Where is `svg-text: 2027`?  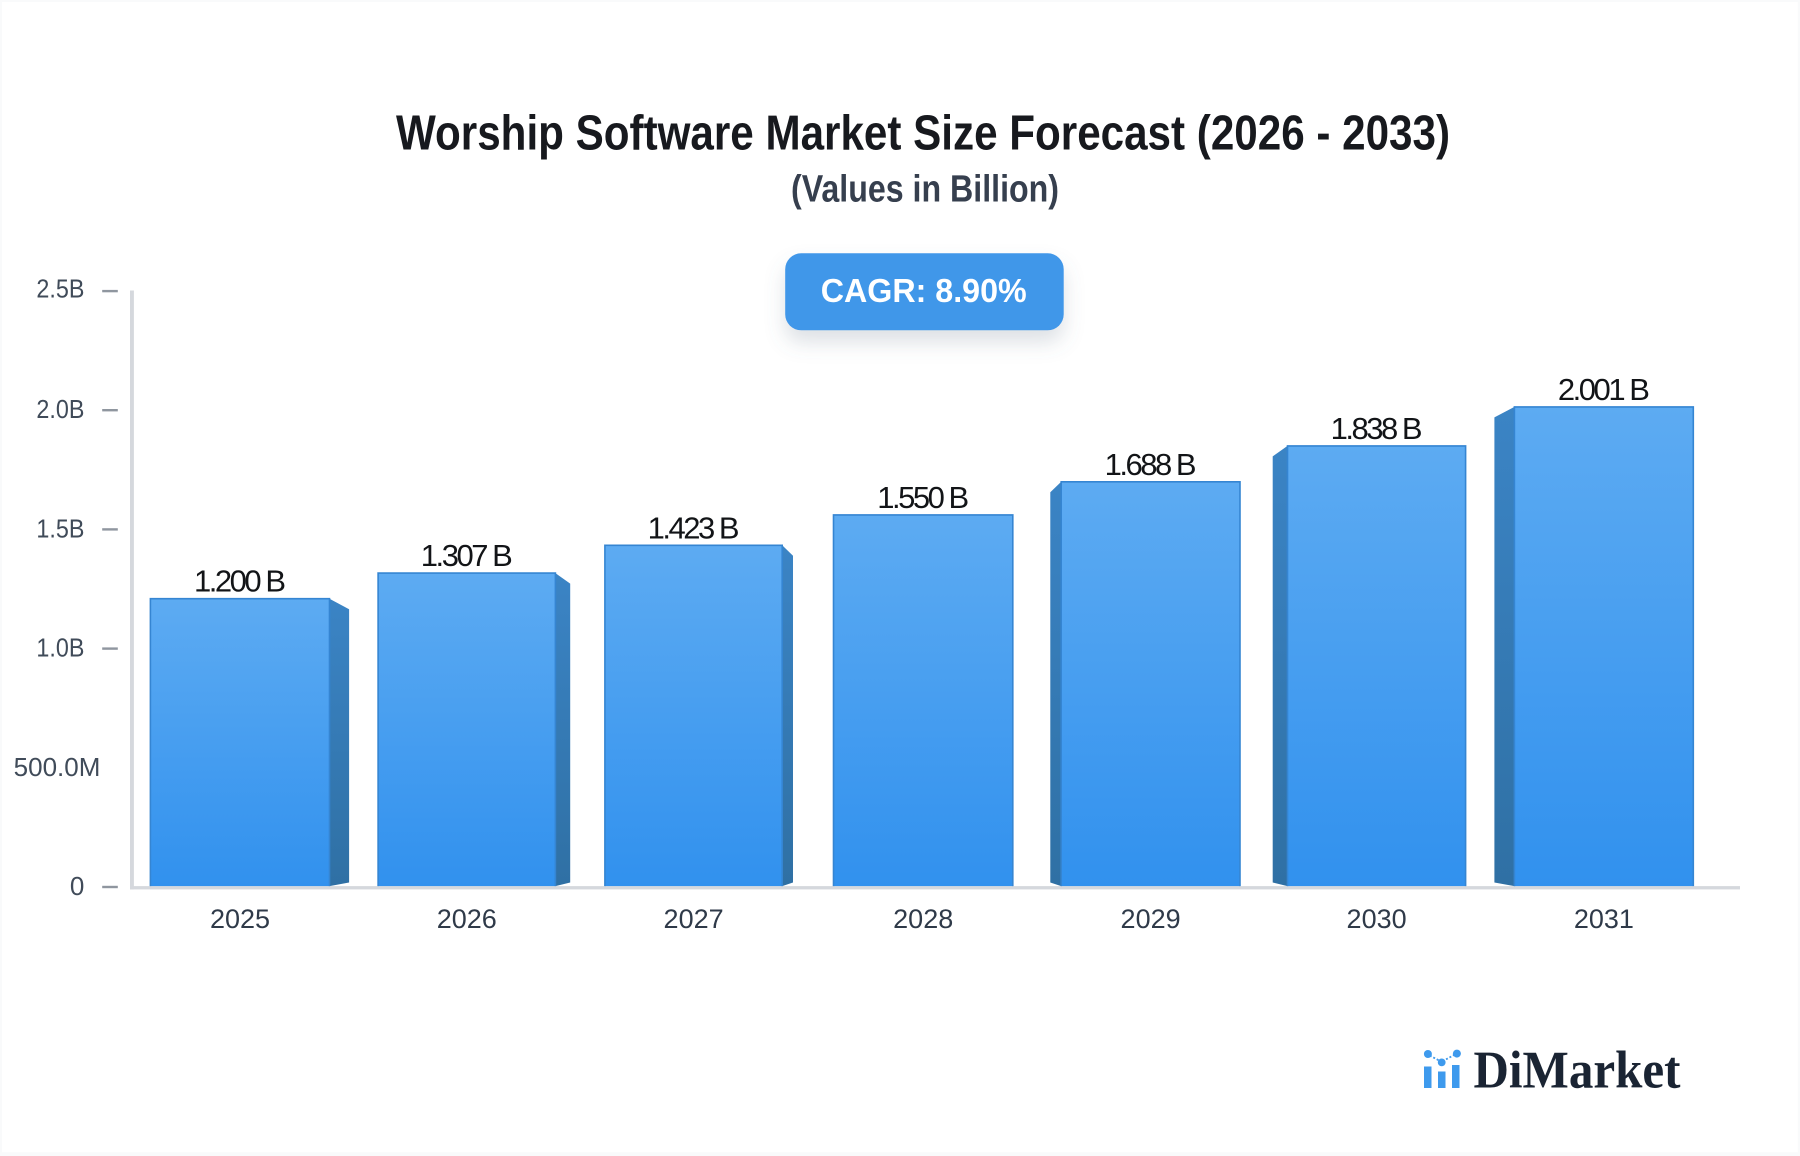 svg-text: 2027 is located at coordinates (694, 919).